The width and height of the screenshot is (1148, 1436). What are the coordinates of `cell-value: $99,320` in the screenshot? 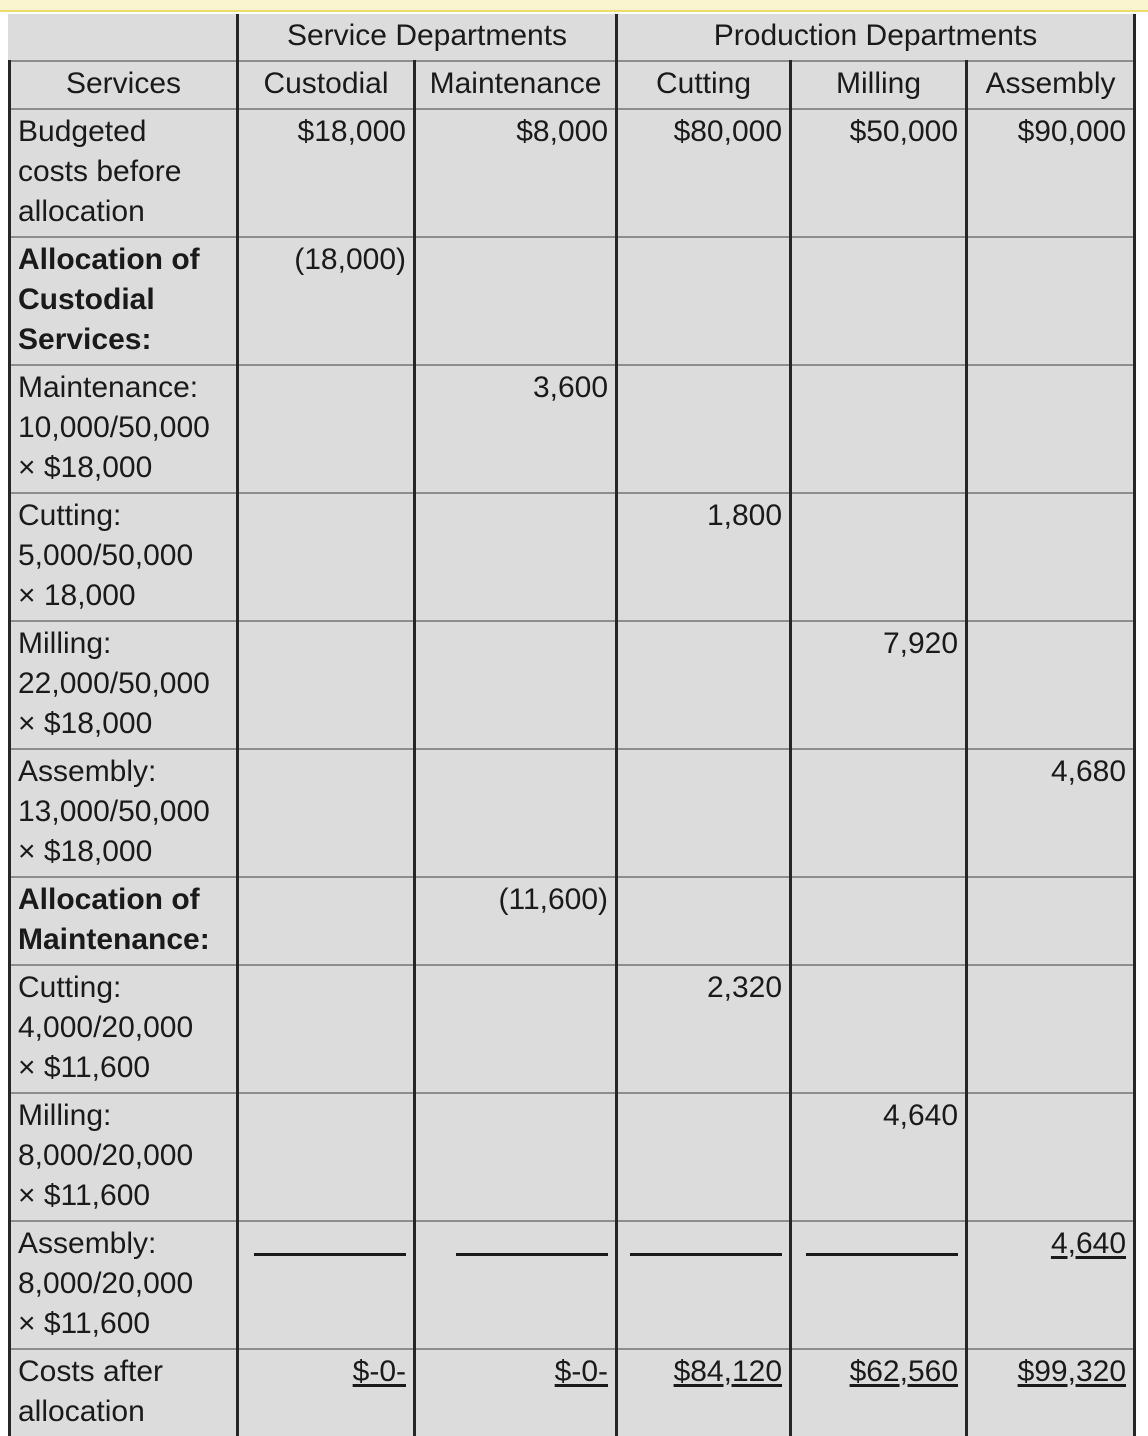 It's located at (1051, 1392).